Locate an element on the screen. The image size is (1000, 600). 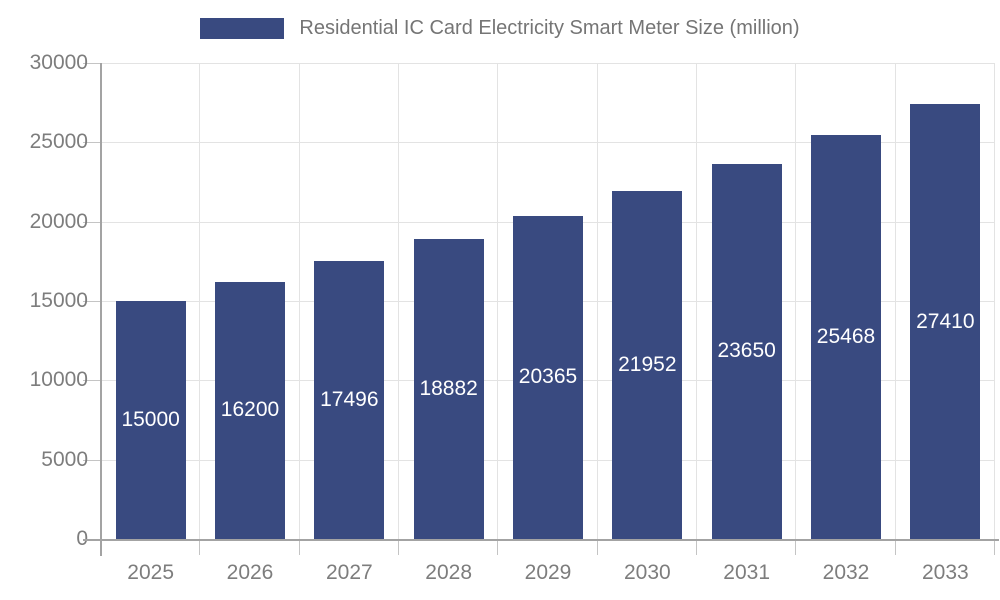
bar: 17496 is located at coordinates (349, 400).